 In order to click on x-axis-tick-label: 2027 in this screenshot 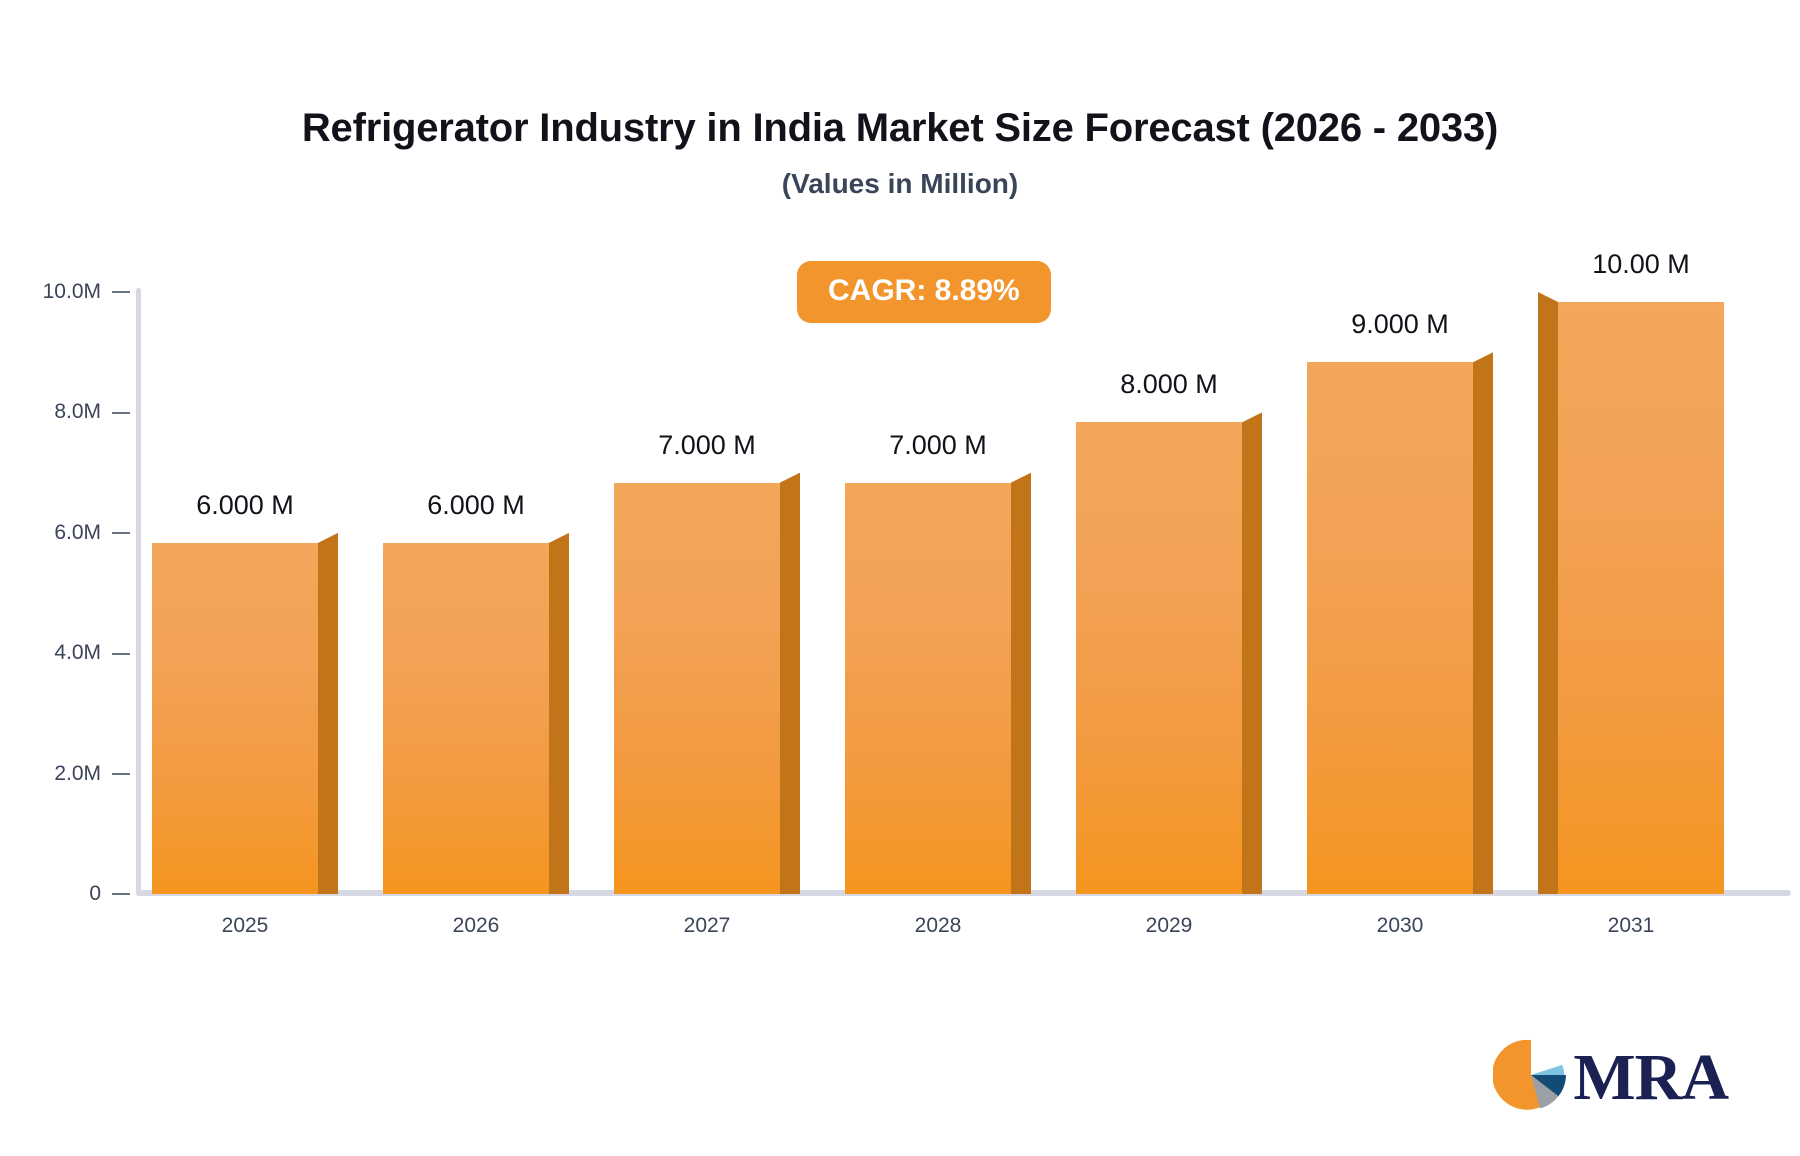, I will do `click(707, 925)`.